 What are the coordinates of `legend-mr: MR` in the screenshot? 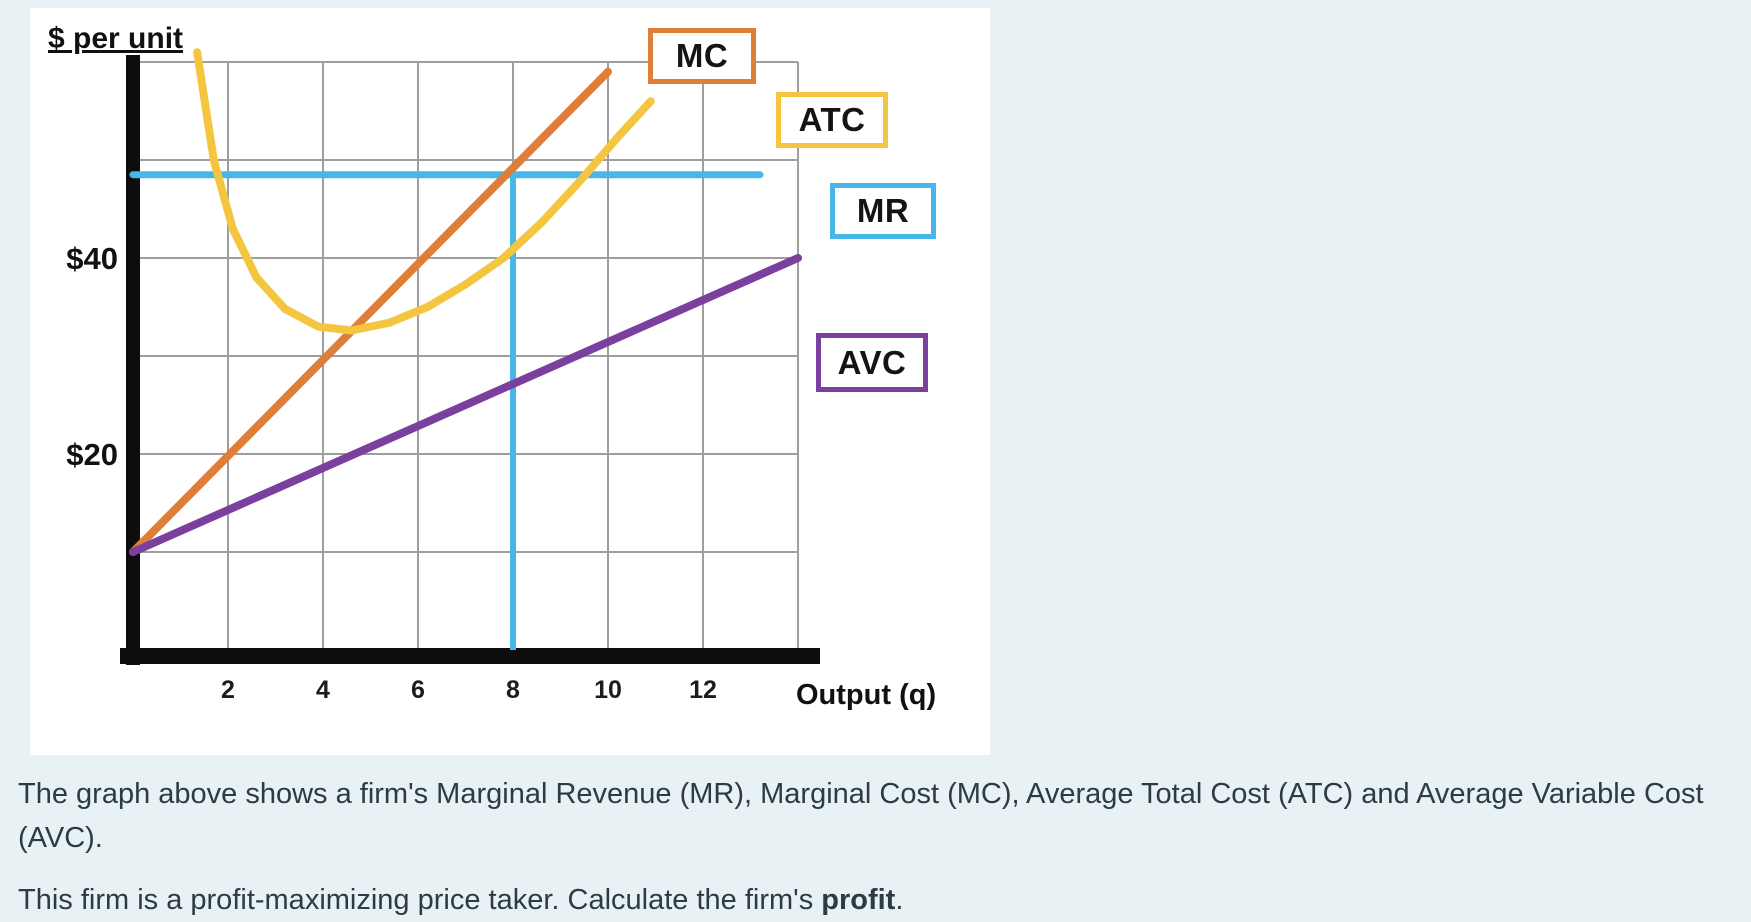 It's located at (883, 211).